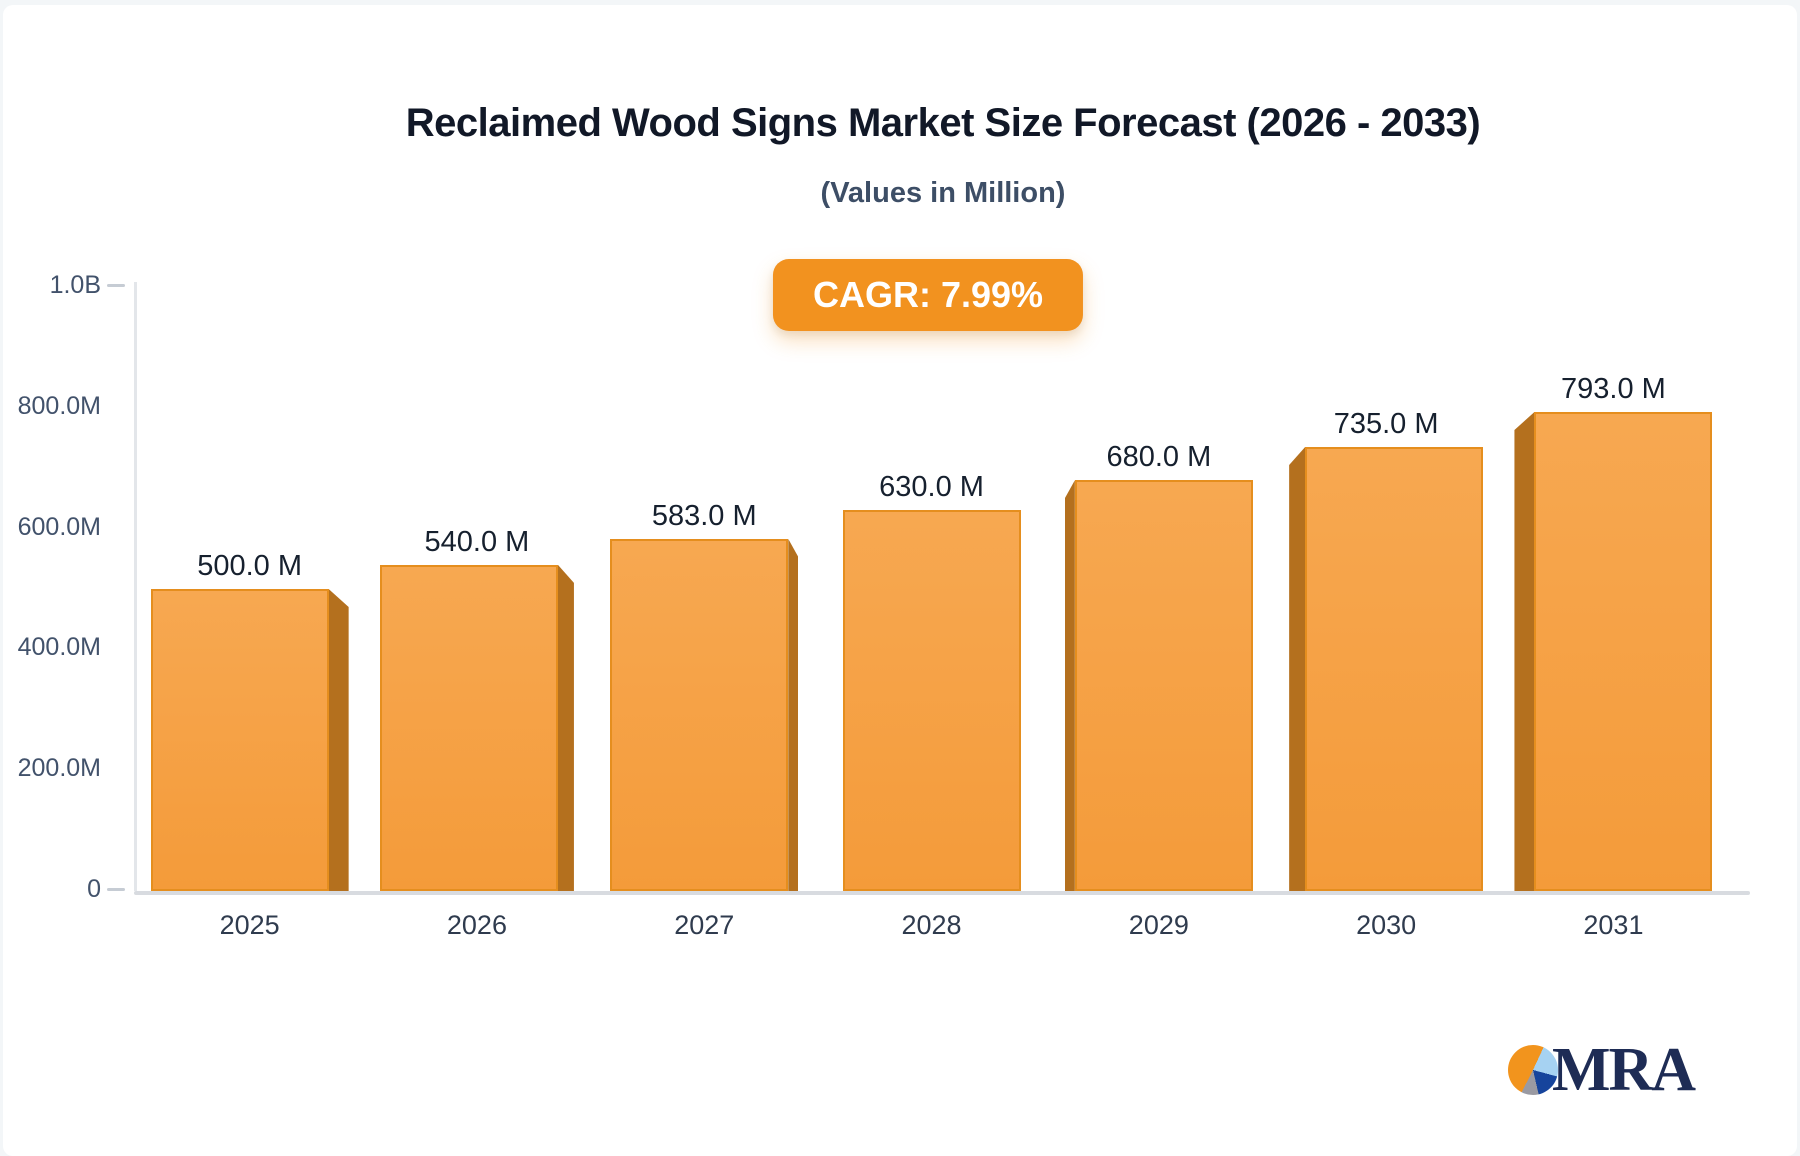  What do you see at coordinates (59, 768) in the screenshot?
I see `y-axis-tick-label: 200.0M` at bounding box center [59, 768].